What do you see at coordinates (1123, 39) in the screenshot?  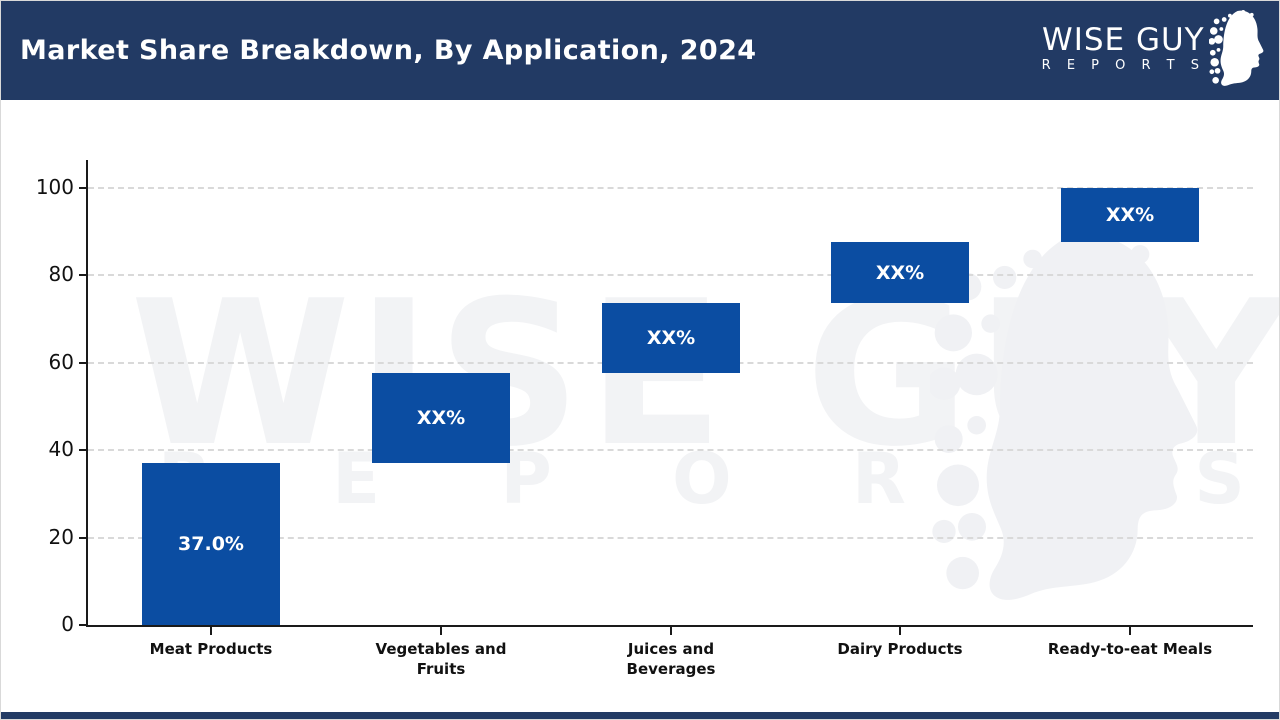 I see `brand-logo-line1: WISE GUY` at bounding box center [1123, 39].